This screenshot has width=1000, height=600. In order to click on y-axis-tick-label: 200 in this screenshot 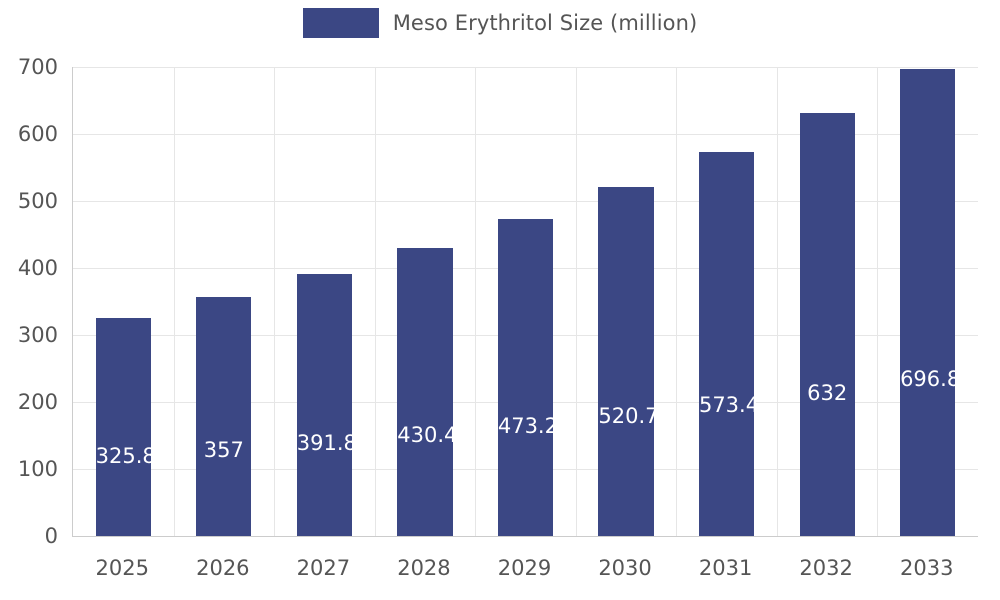, I will do `click(37, 402)`.